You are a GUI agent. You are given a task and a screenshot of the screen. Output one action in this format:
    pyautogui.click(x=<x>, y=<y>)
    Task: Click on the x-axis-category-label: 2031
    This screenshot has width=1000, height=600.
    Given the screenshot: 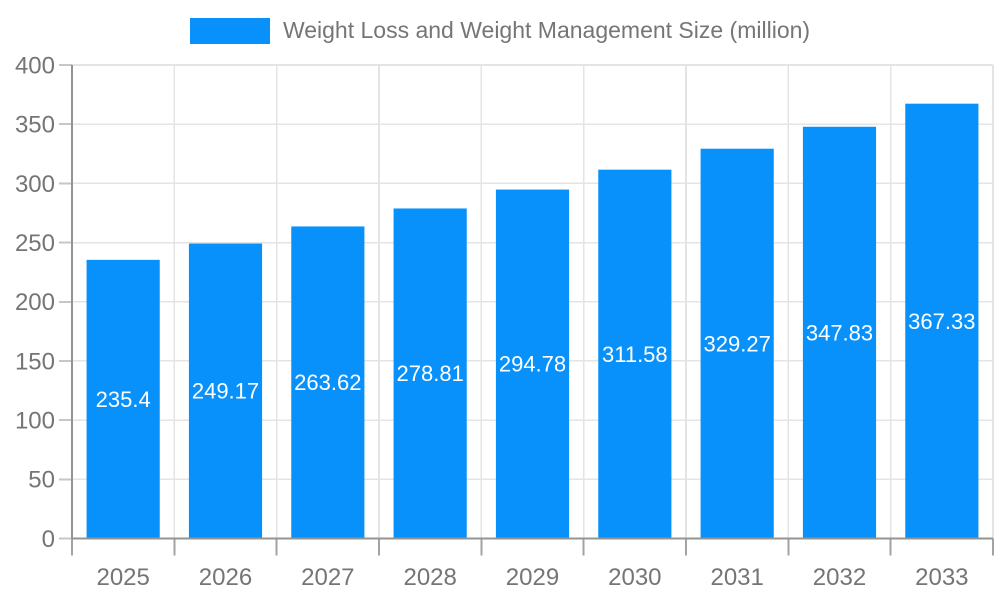 What is the action you would take?
    pyautogui.click(x=736, y=577)
    